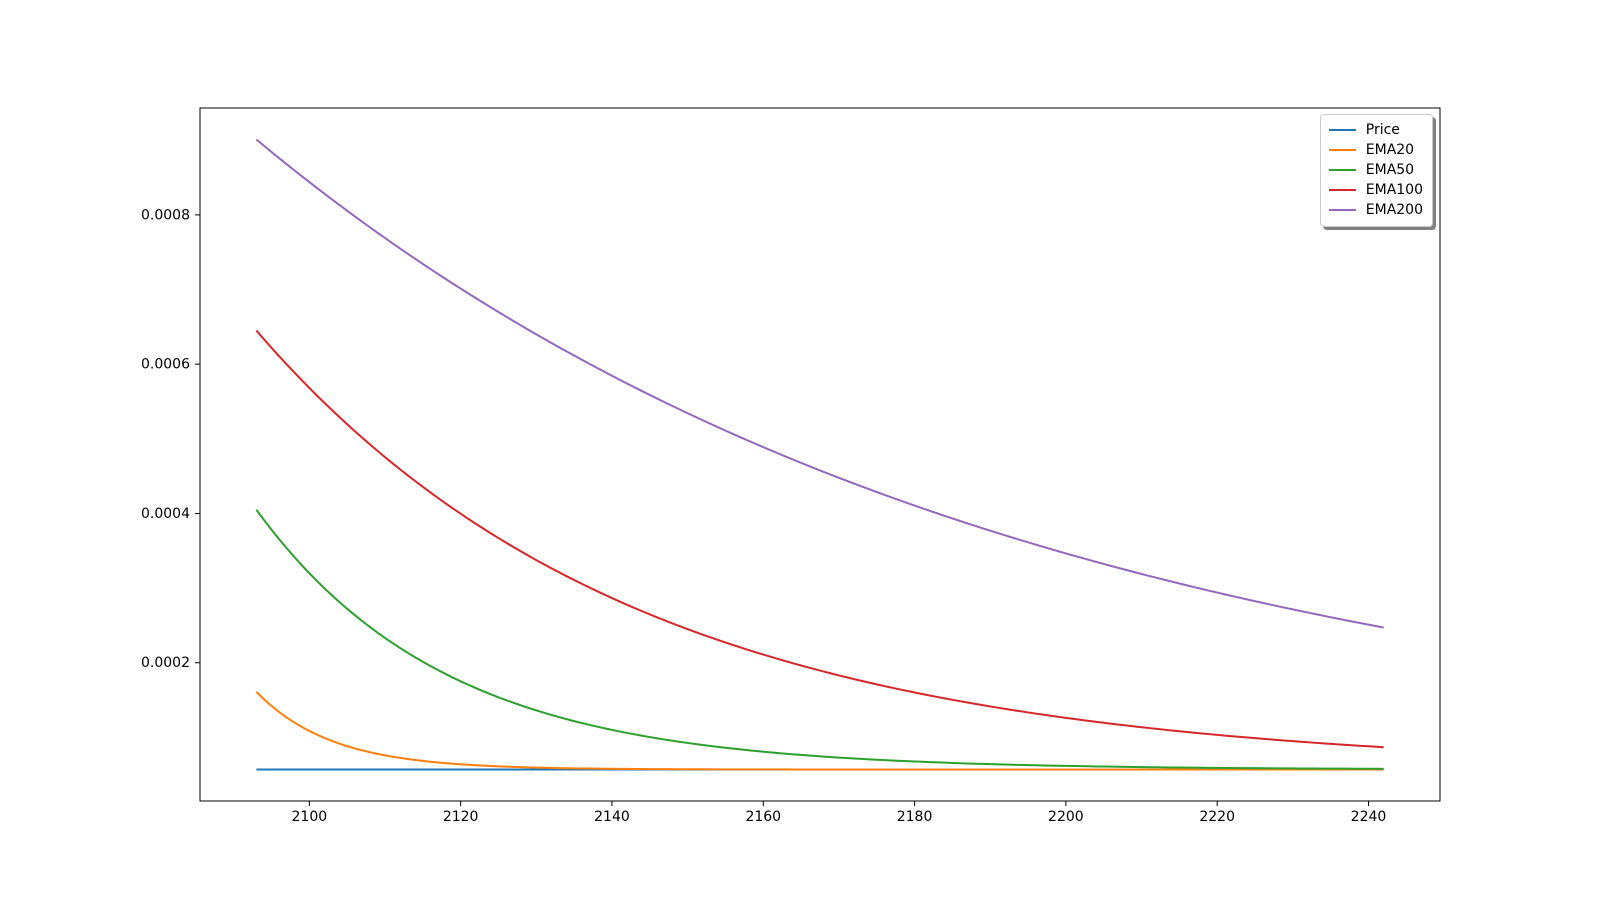  I want to click on x-tick-label: 2140, so click(612, 817).